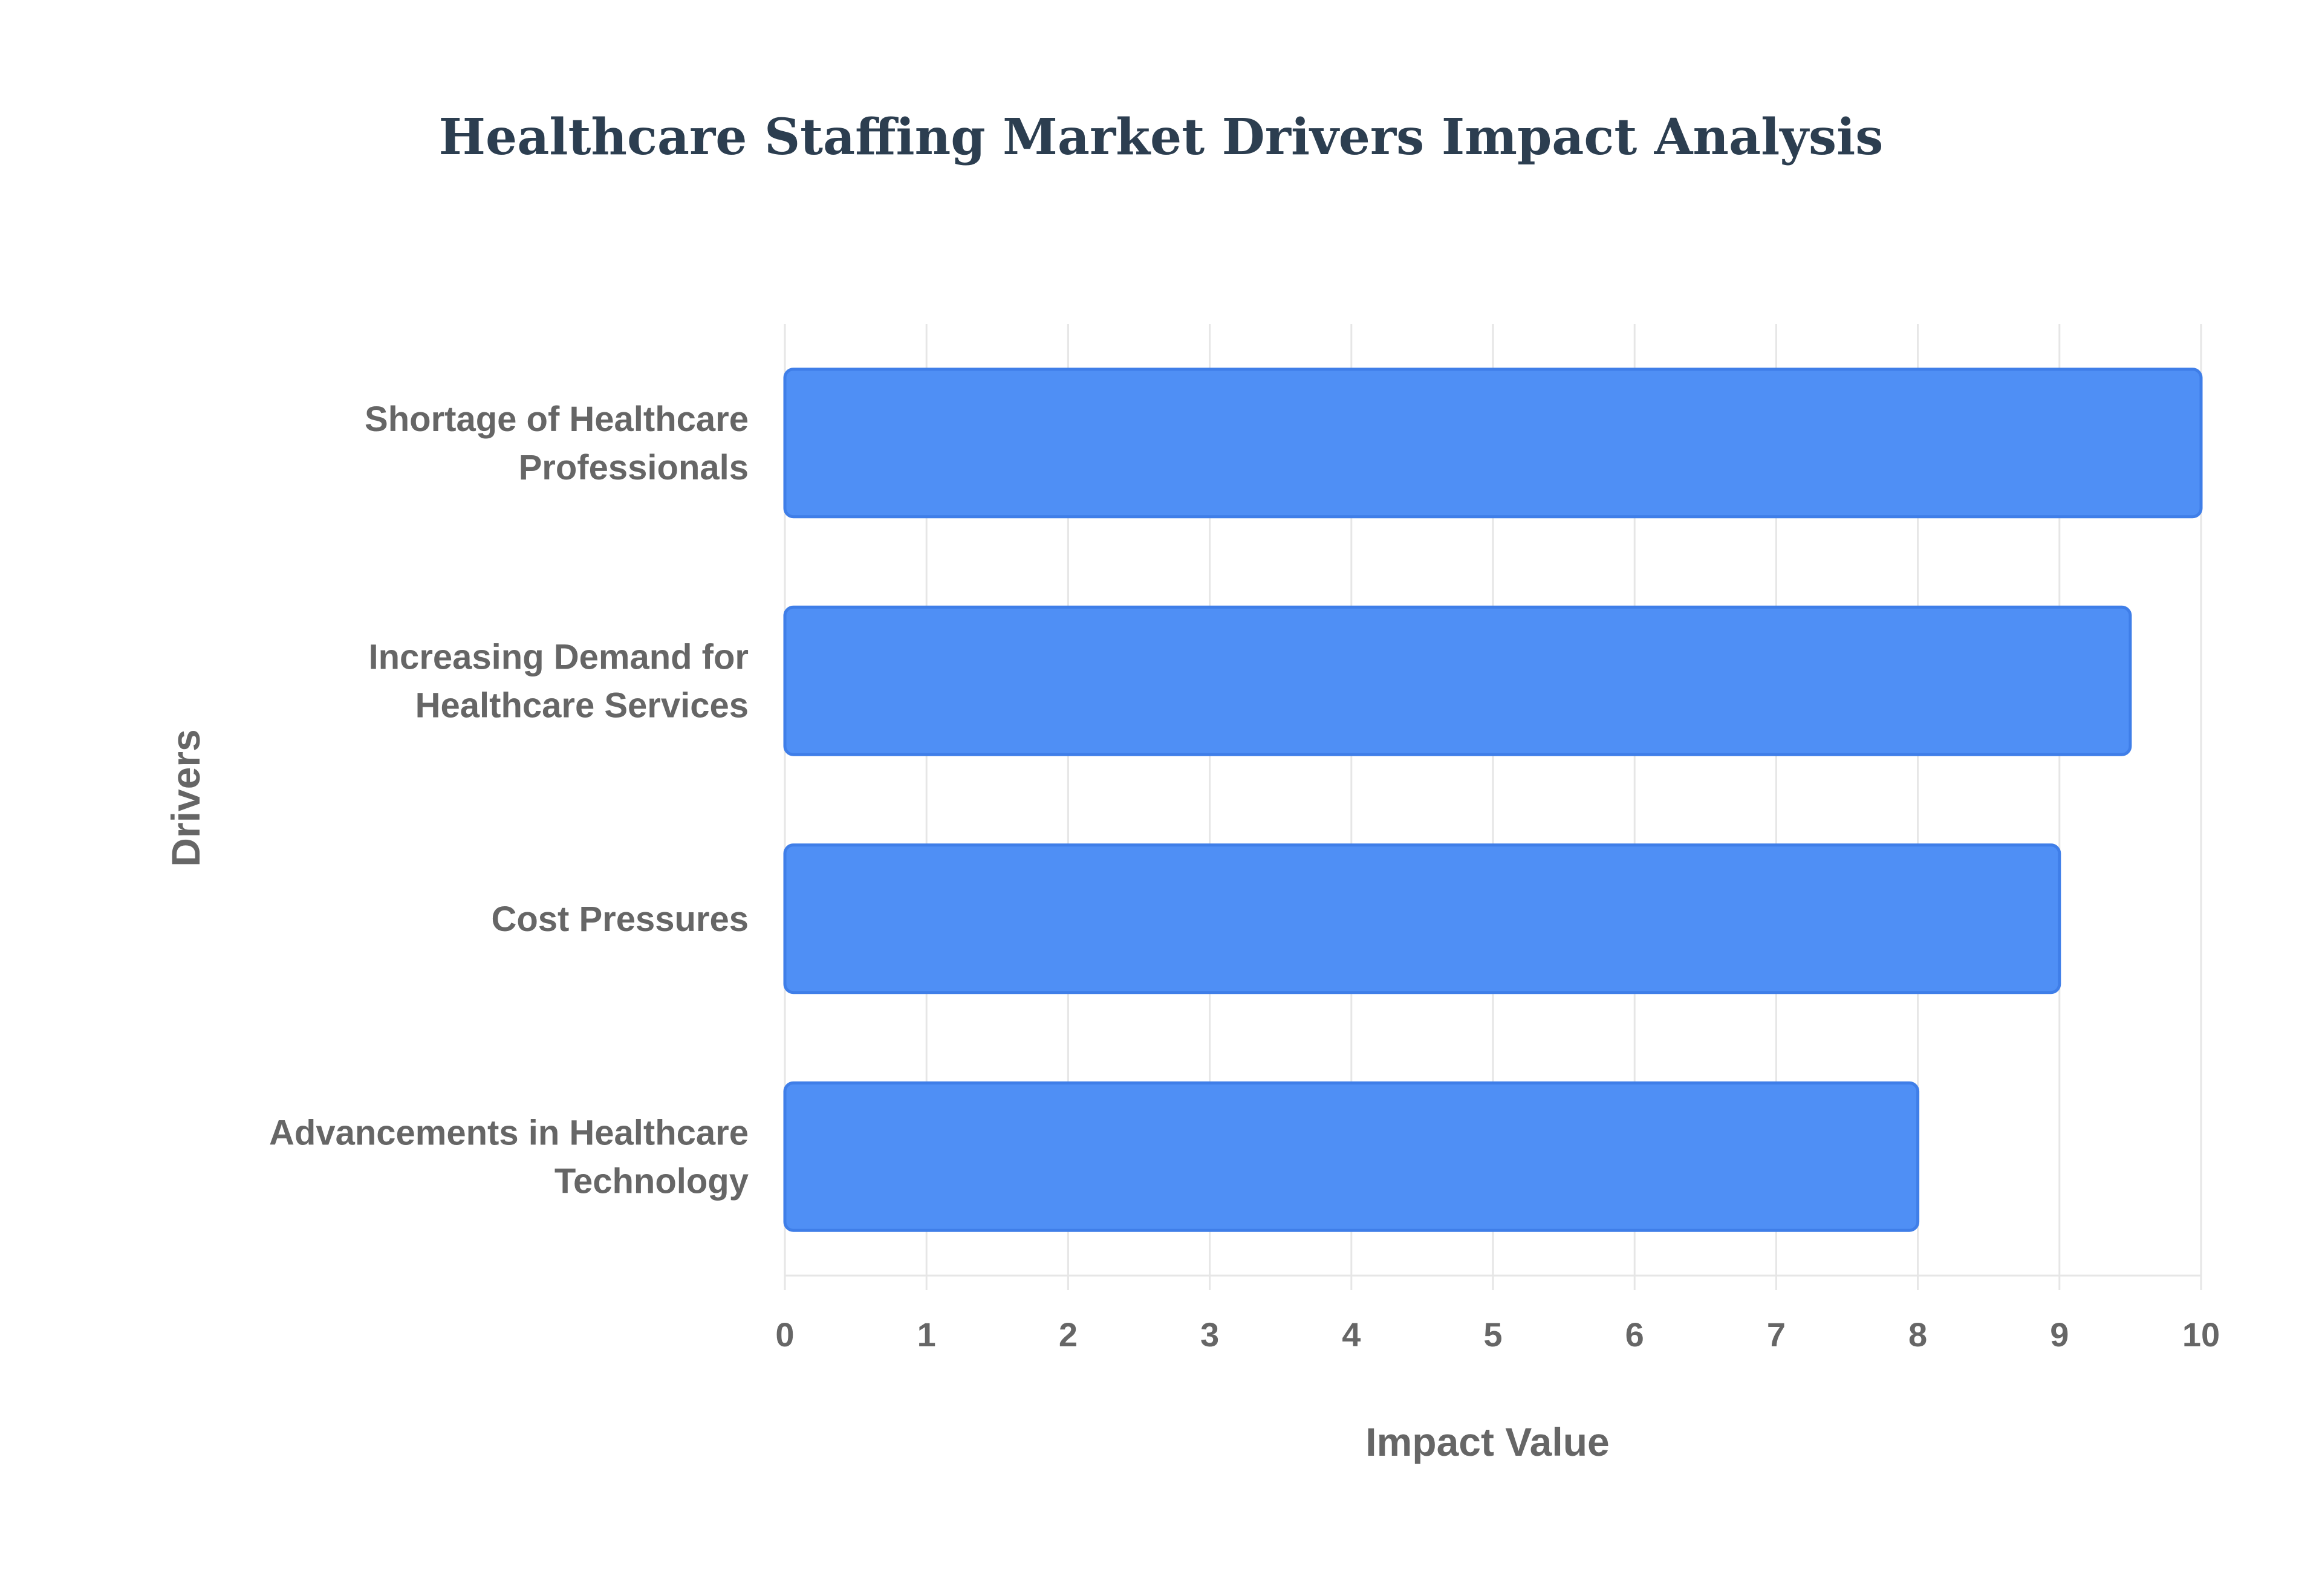 Image resolution: width=2322 pixels, height=1596 pixels. What do you see at coordinates (620, 919) in the screenshot?
I see `category-label: Cost Pressures` at bounding box center [620, 919].